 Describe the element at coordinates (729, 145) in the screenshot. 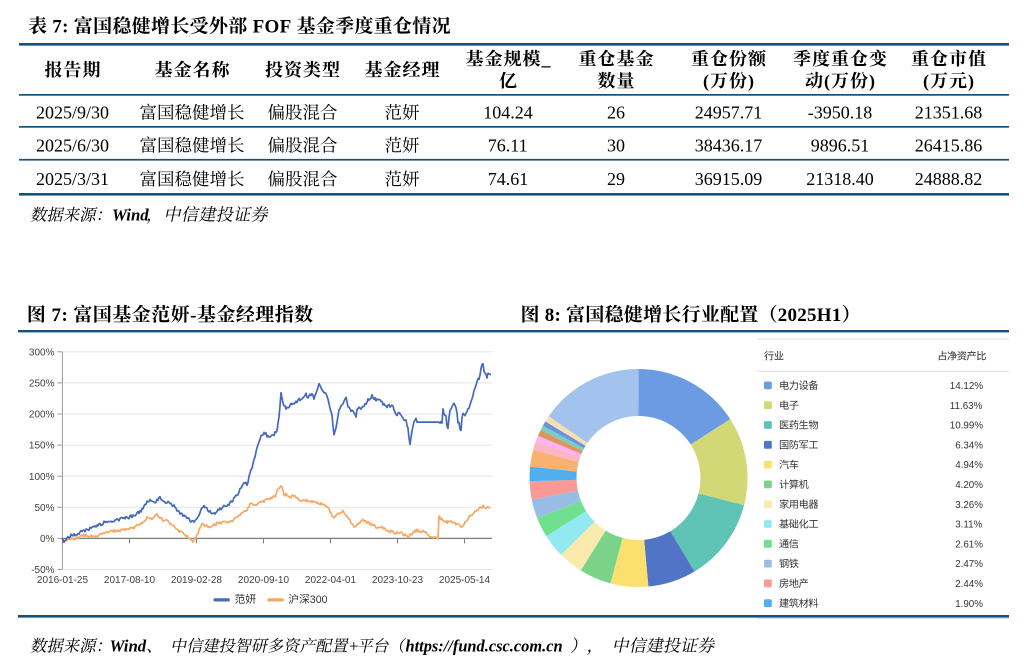

I see `svg-text: 38436.17` at that location.